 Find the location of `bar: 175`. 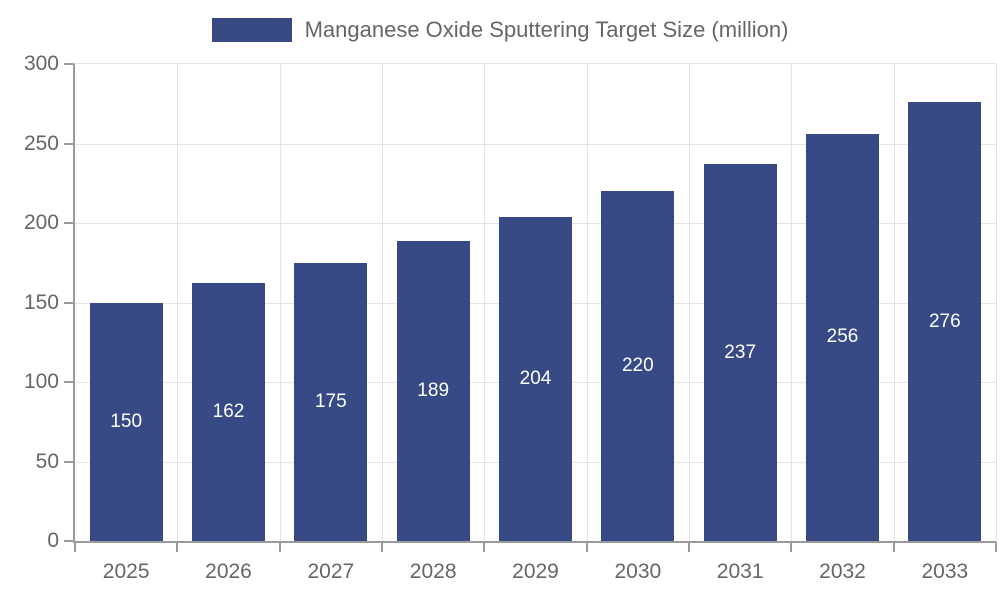

bar: 175 is located at coordinates (331, 401).